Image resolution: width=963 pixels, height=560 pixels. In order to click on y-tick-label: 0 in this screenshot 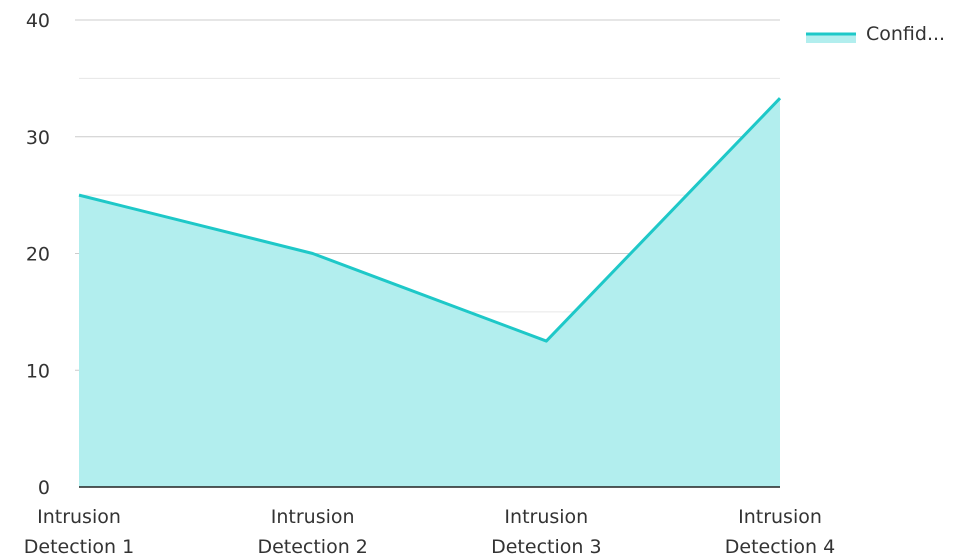, I will do `click(44, 488)`.